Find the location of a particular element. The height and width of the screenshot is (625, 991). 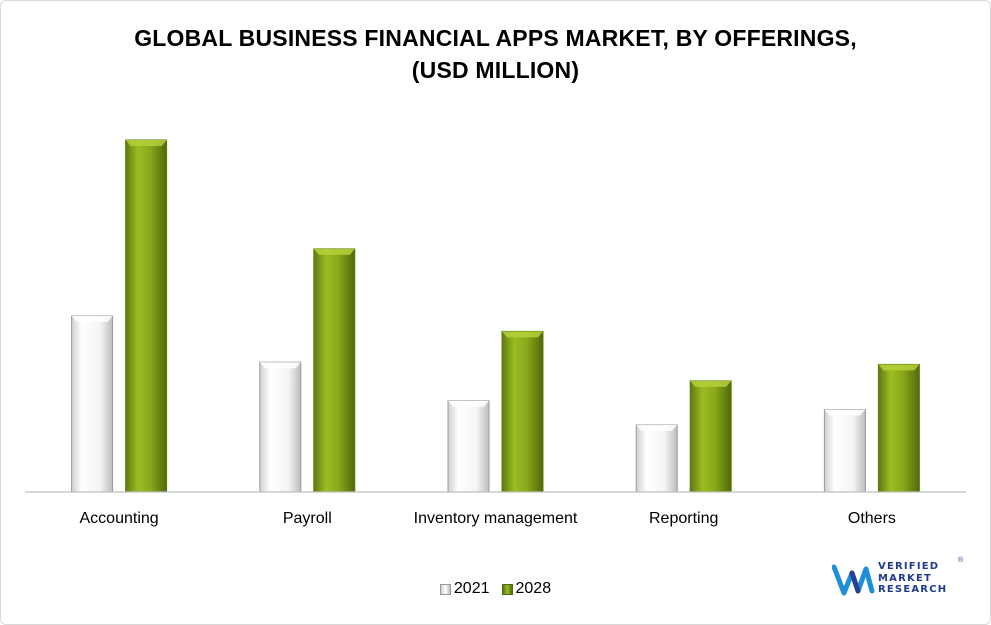

bar-2028-reporting is located at coordinates (710, 436).